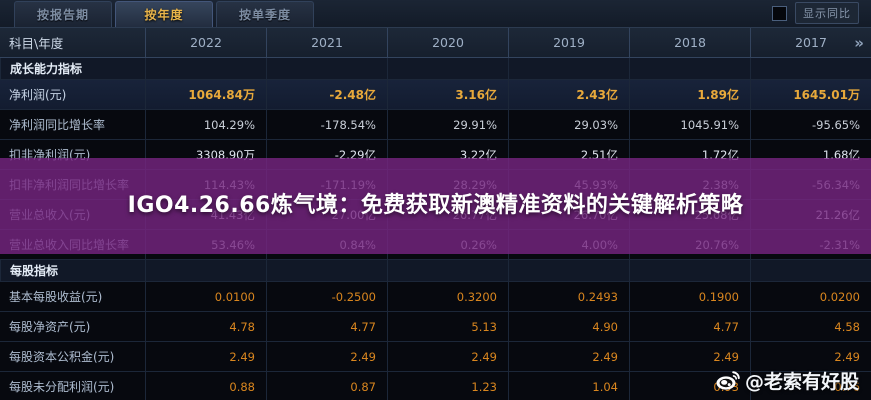  I want to click on table-cell: 1.23, so click(447, 386).